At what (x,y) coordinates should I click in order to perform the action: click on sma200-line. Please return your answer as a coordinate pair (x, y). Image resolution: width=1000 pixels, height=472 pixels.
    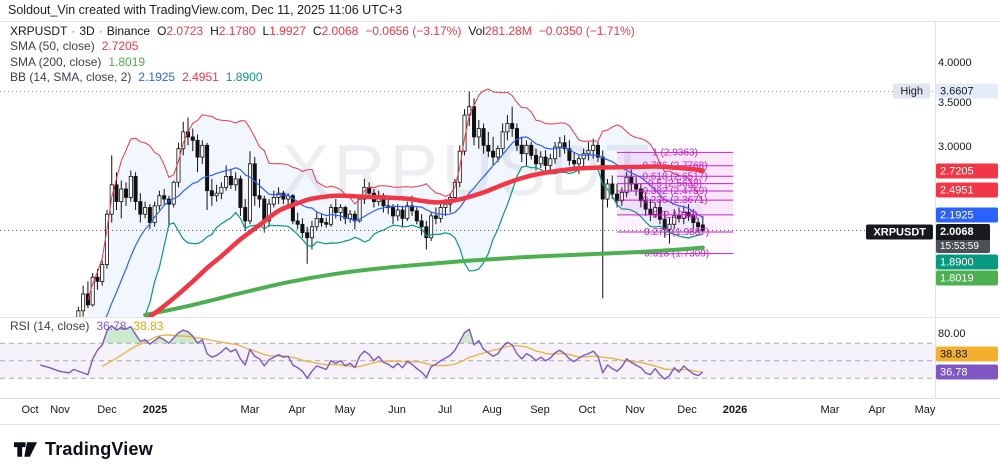
    Looking at the image, I should click on (424, 281).